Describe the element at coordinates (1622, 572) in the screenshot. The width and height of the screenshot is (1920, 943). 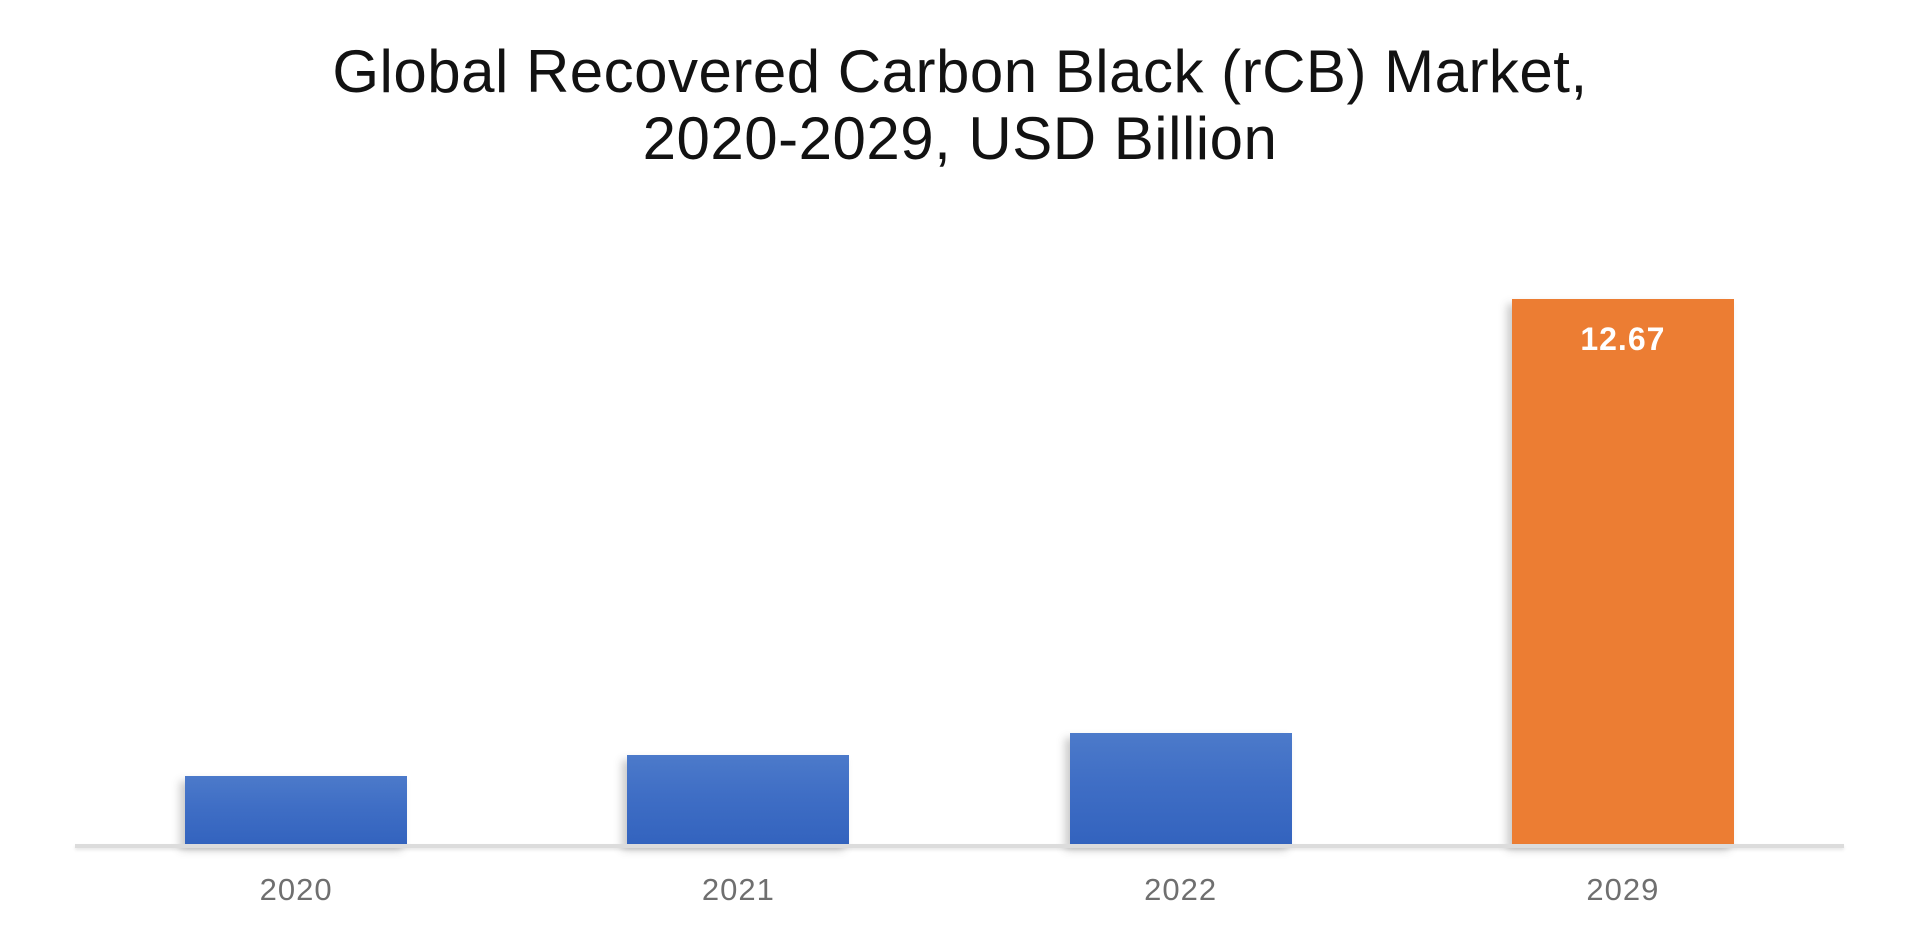
I see `bar-2029: 12.67` at that location.